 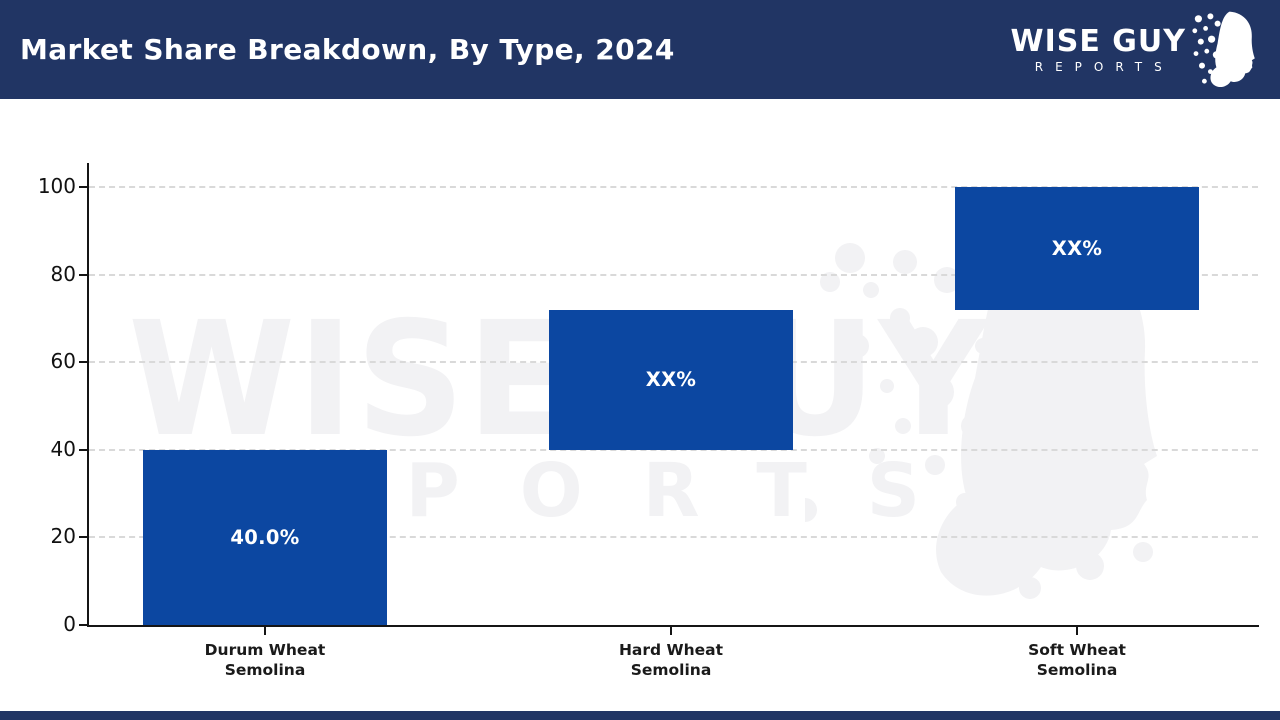 I want to click on wise-guy-reports-logo: WISE GUY REPORTS, so click(x=1136, y=50).